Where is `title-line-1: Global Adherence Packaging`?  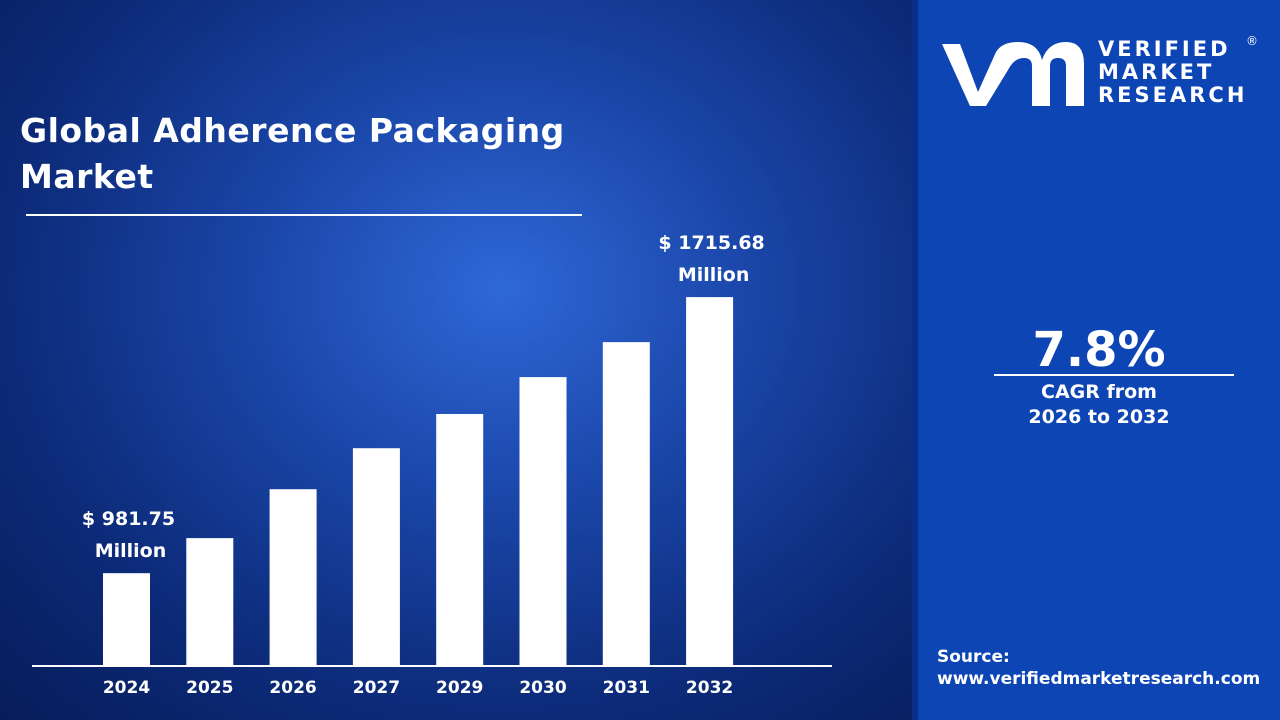 title-line-1: Global Adherence Packaging is located at coordinates (292, 130).